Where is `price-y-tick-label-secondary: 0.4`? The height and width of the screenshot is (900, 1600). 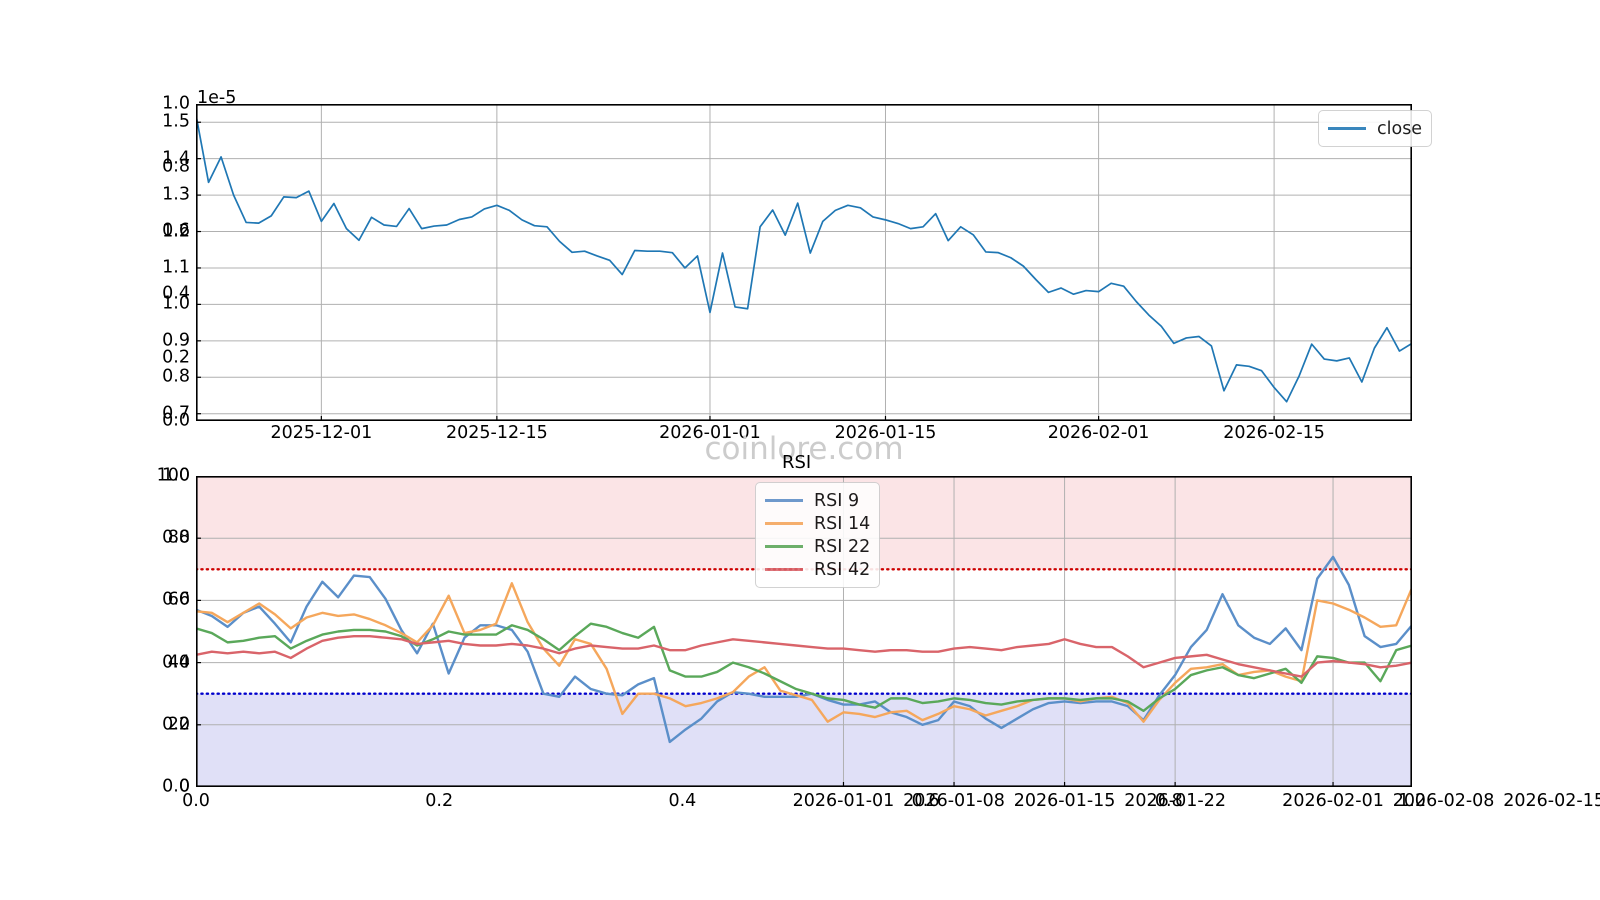 price-y-tick-label-secondary: 0.4 is located at coordinates (176, 293).